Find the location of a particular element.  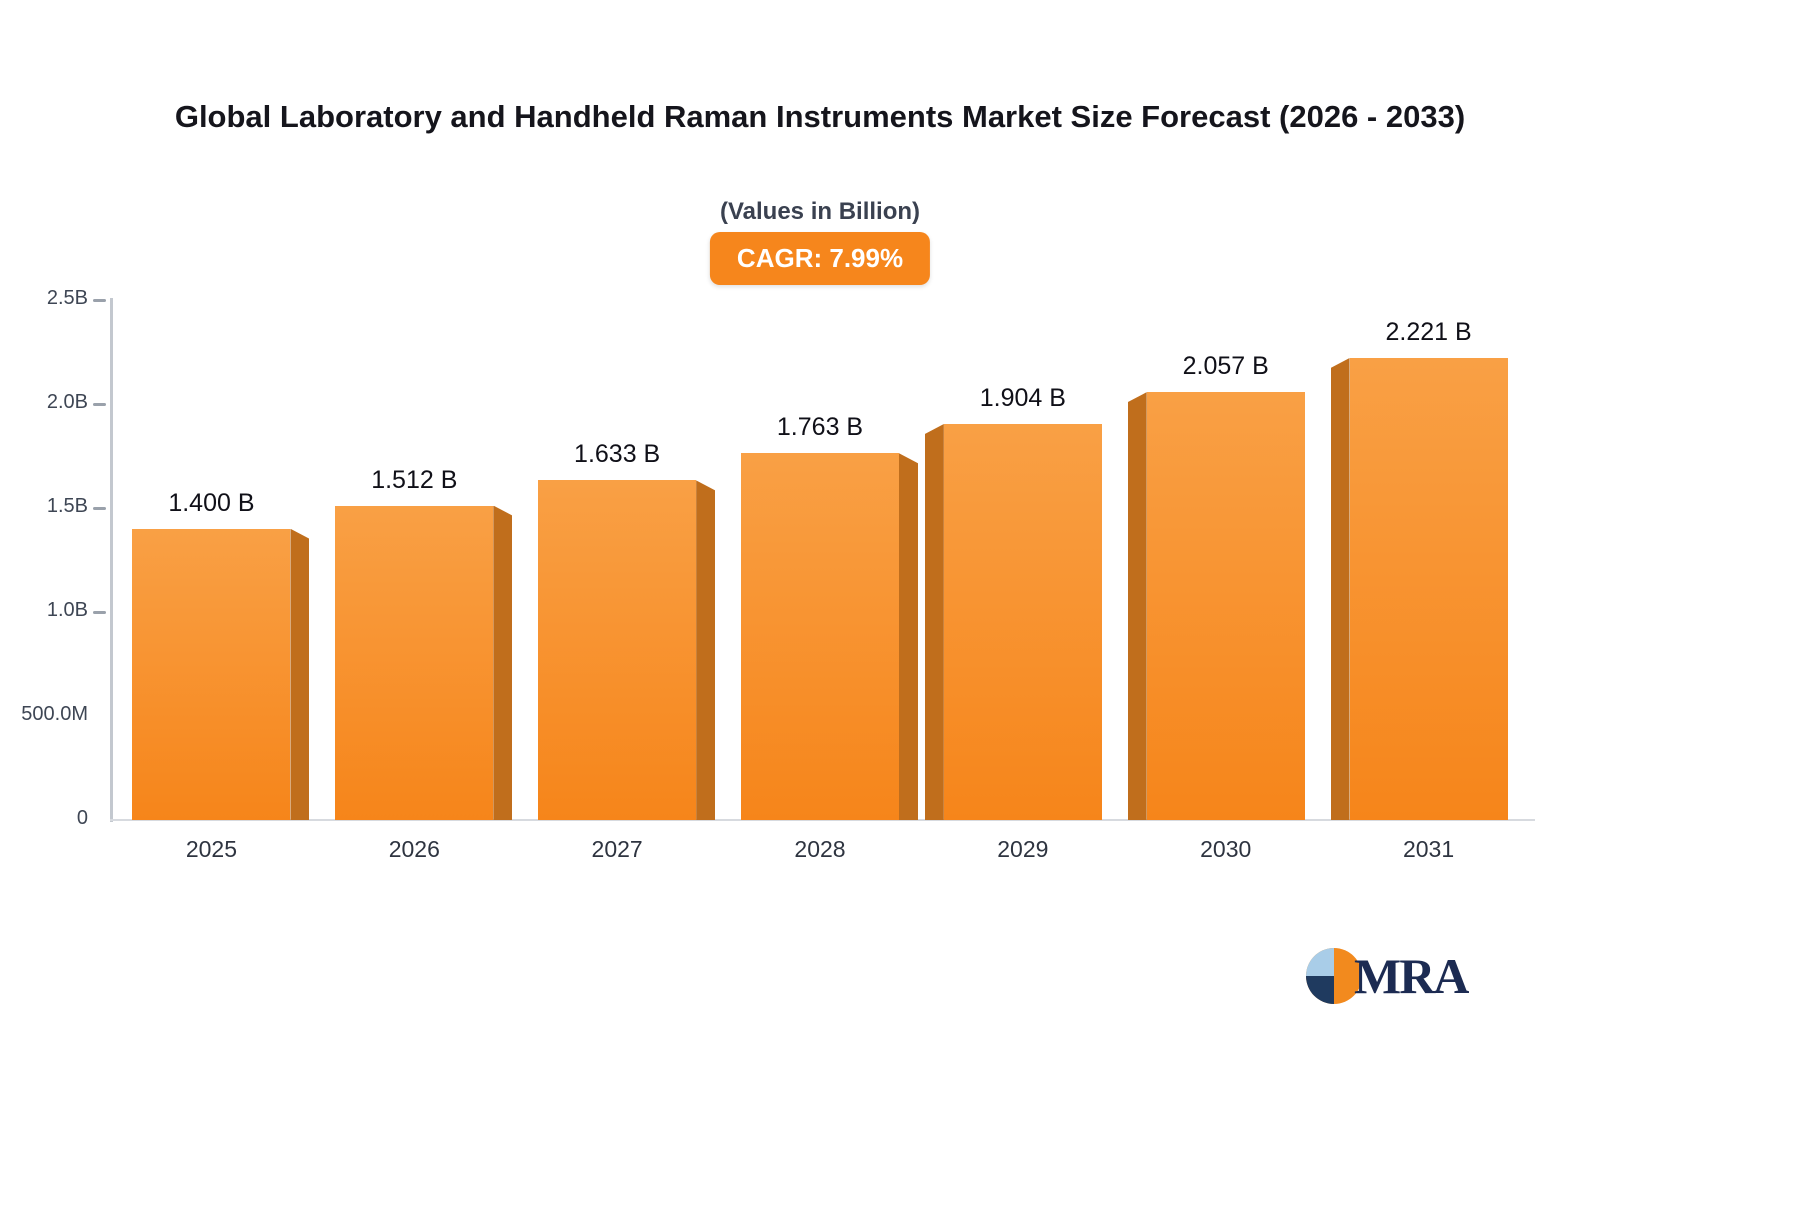

y-axis-tick-label: 1.0B is located at coordinates (67, 610).